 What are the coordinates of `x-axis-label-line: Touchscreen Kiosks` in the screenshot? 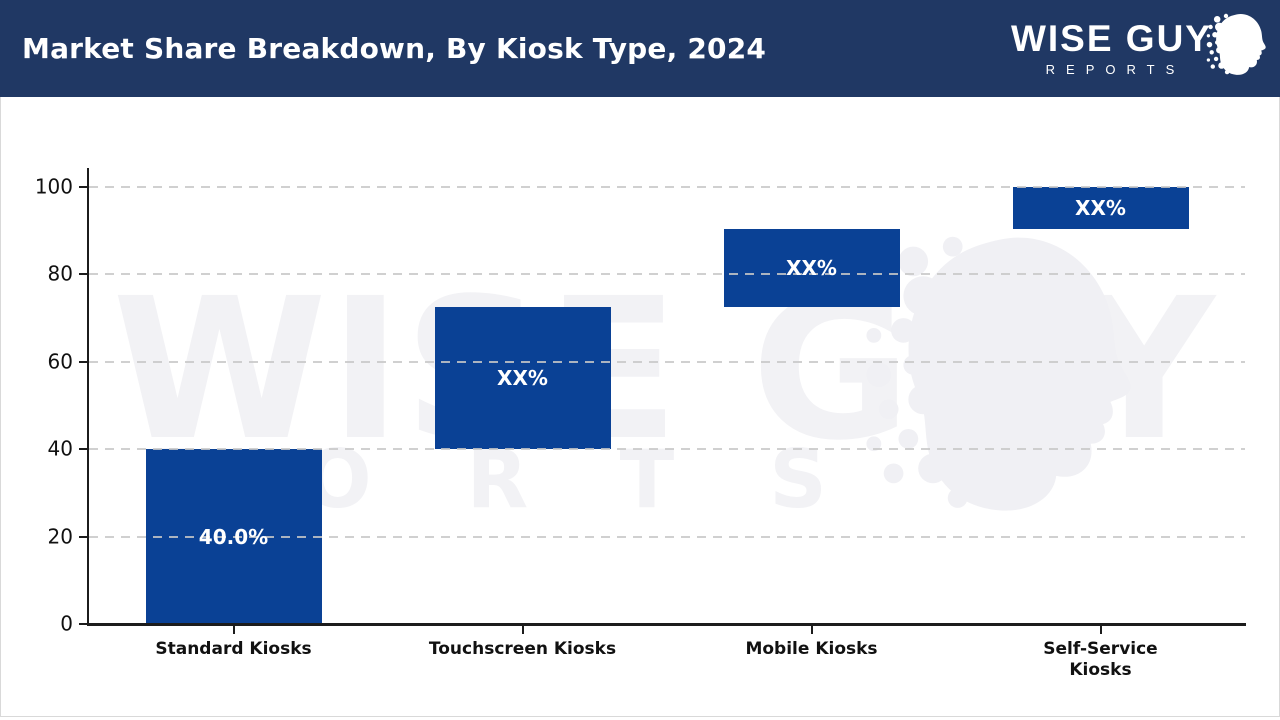 It's located at (522, 649).